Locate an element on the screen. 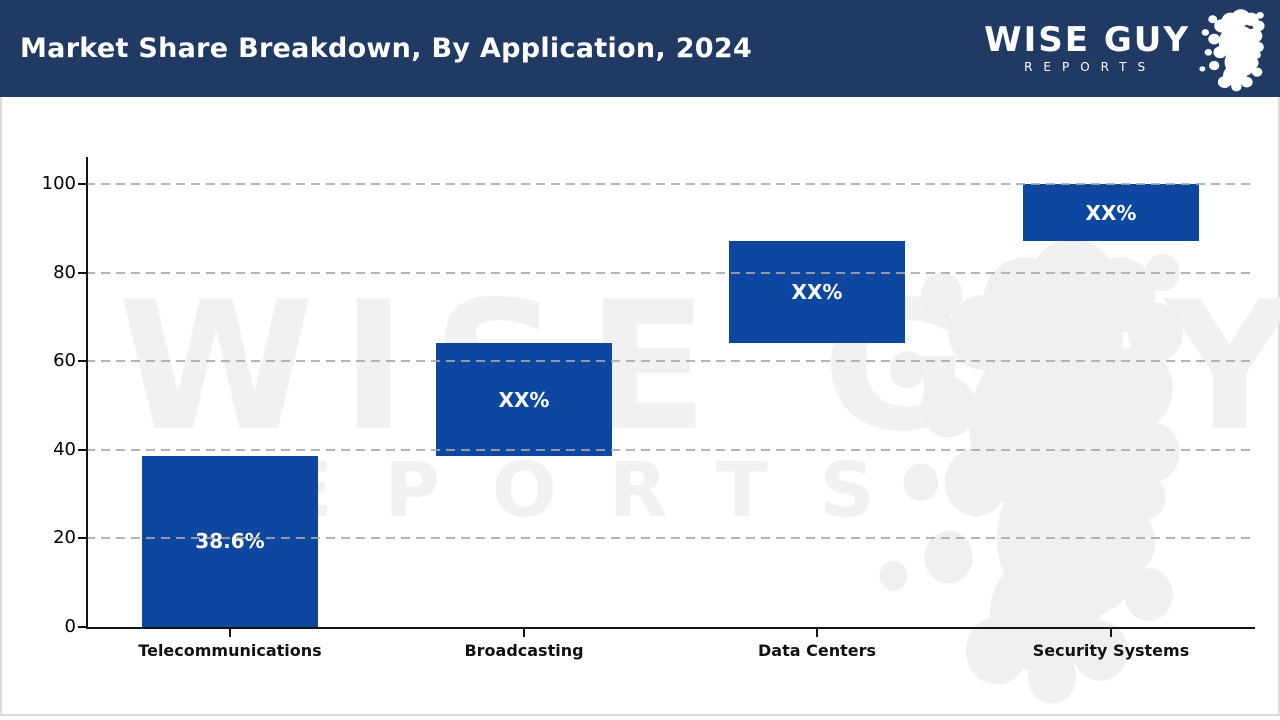 Image resolution: width=1280 pixels, height=720 pixels. y-tick-label-60: 60 is located at coordinates (64, 361).